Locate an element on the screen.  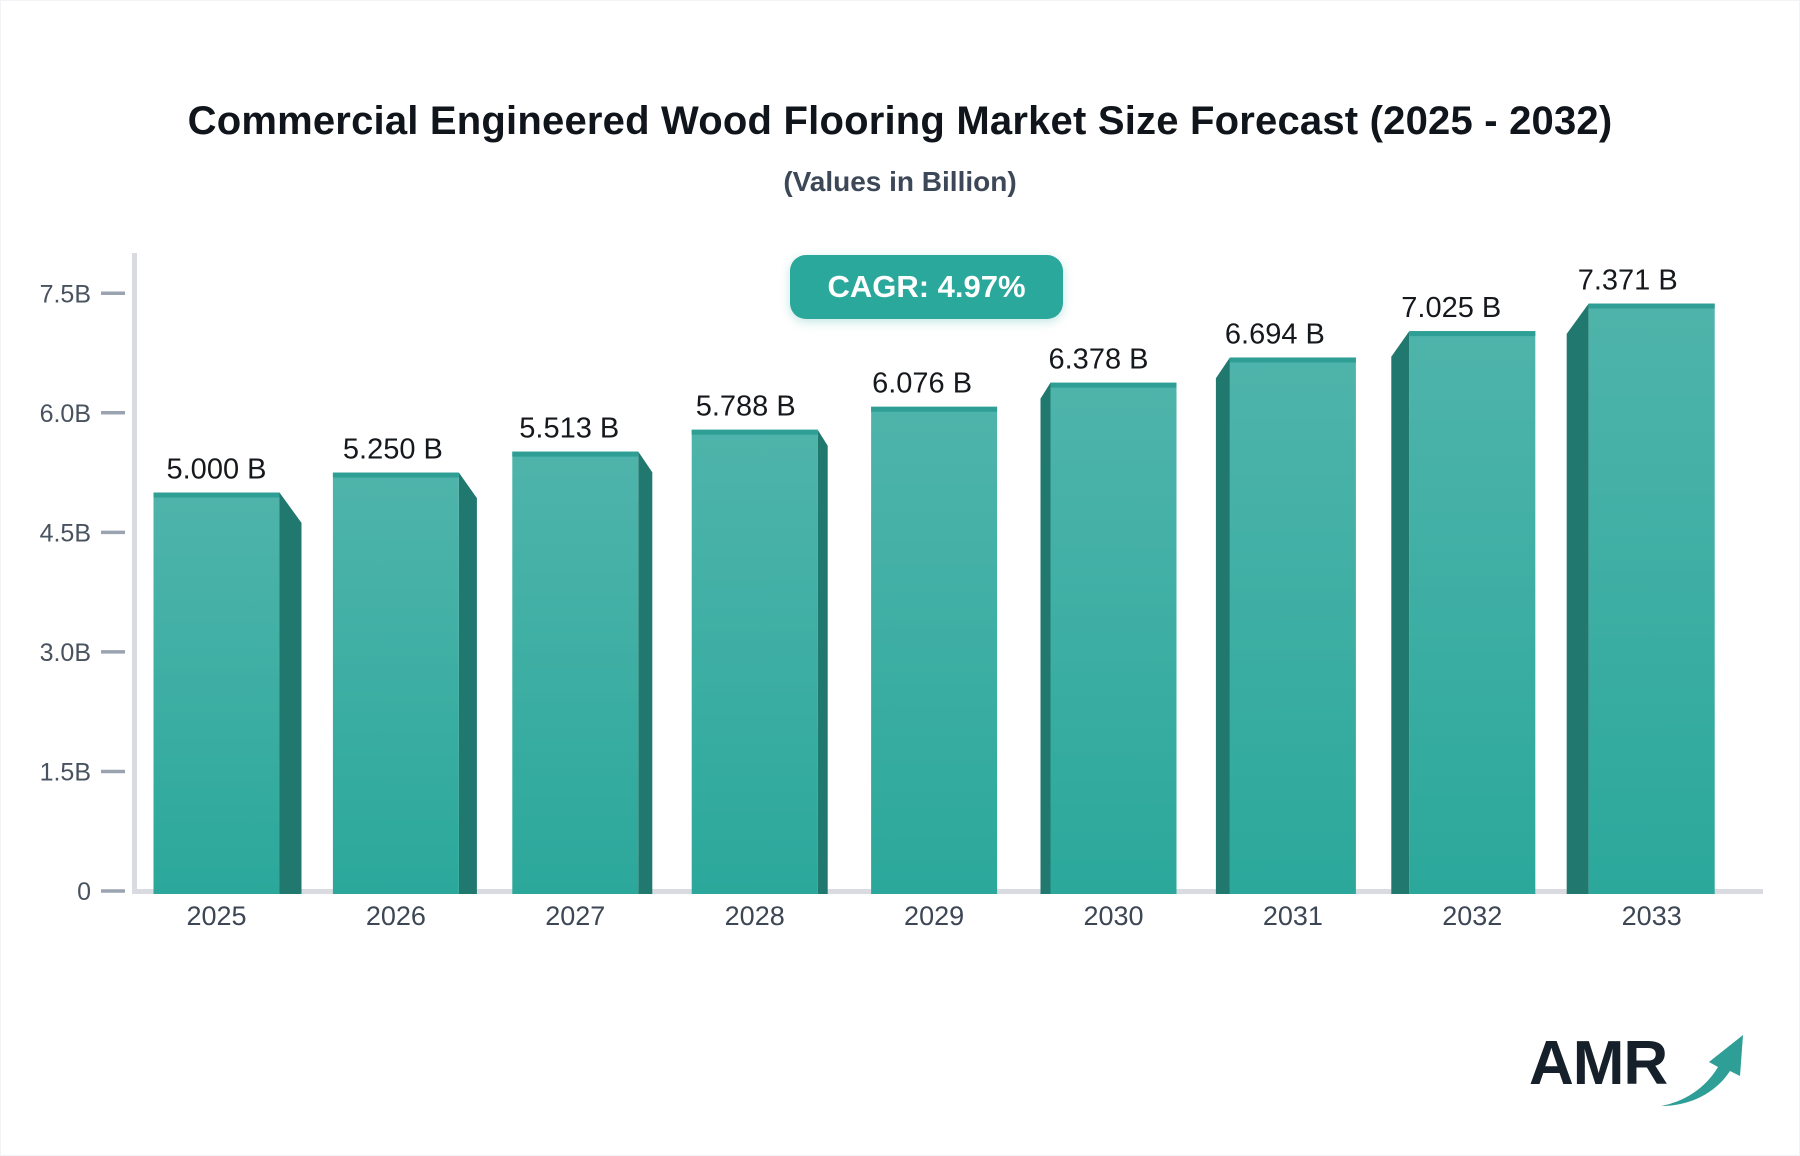
amr-logo-text: AMR is located at coordinates (1598, 1063).